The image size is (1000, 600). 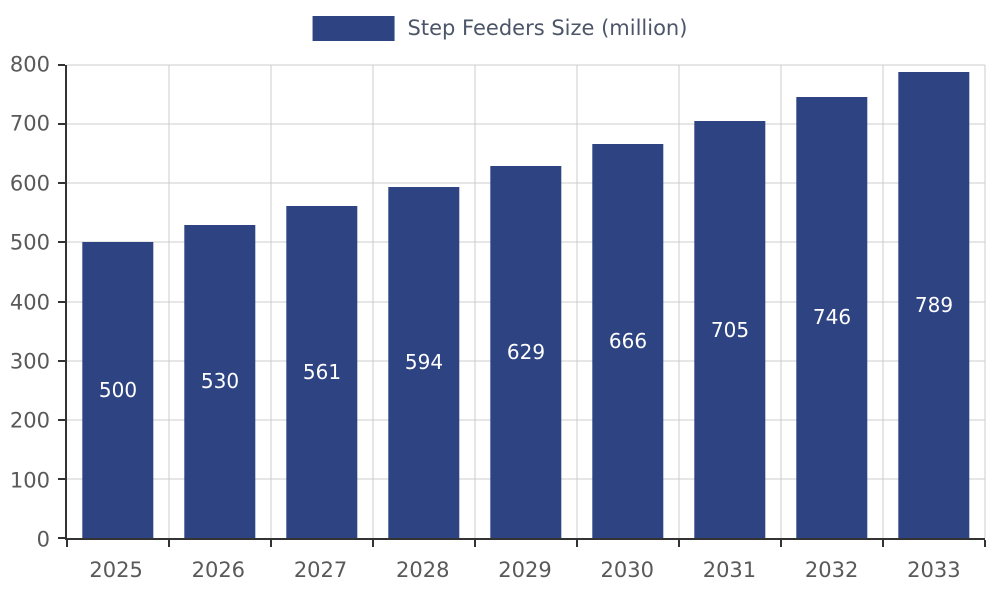 What do you see at coordinates (627, 570) in the screenshot?
I see `x-tick-label: 2030` at bounding box center [627, 570].